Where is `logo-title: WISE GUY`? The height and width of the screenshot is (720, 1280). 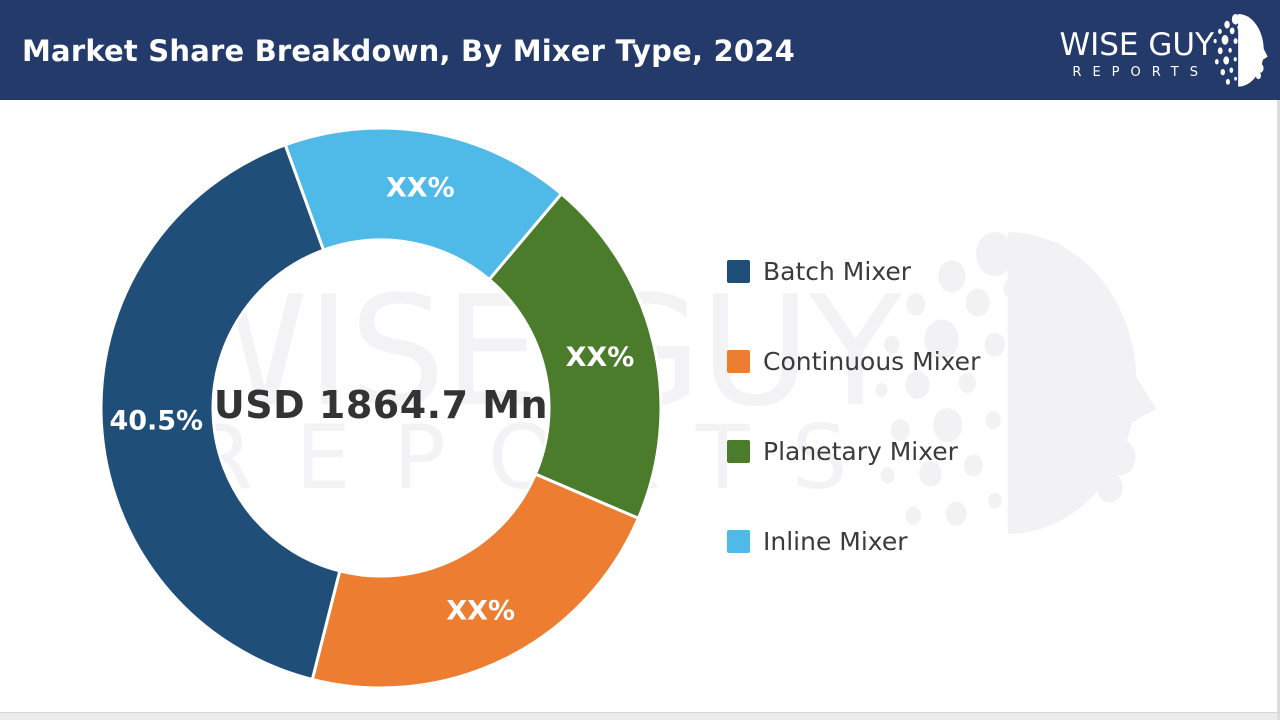
logo-title: WISE GUY is located at coordinates (1136, 45).